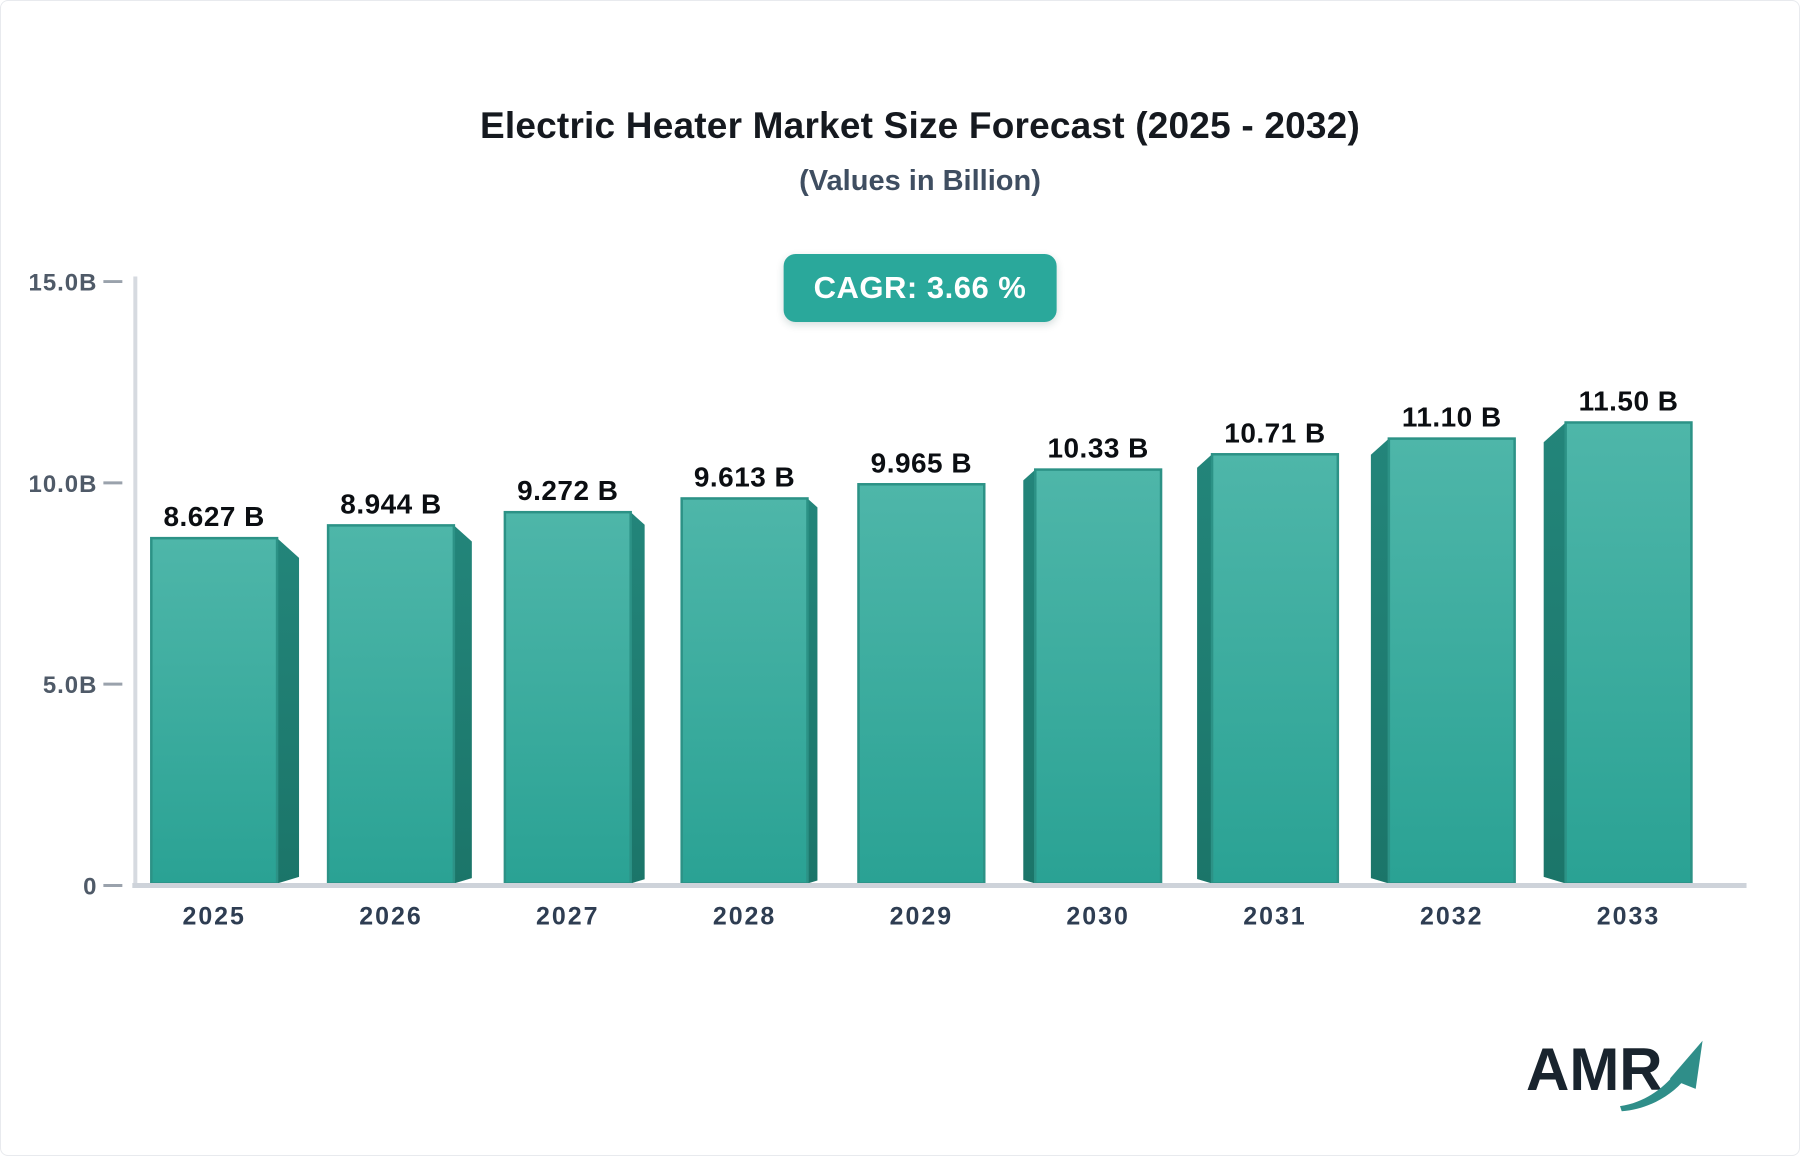  I want to click on bar-value-label: 9.965 B, so click(921, 462).